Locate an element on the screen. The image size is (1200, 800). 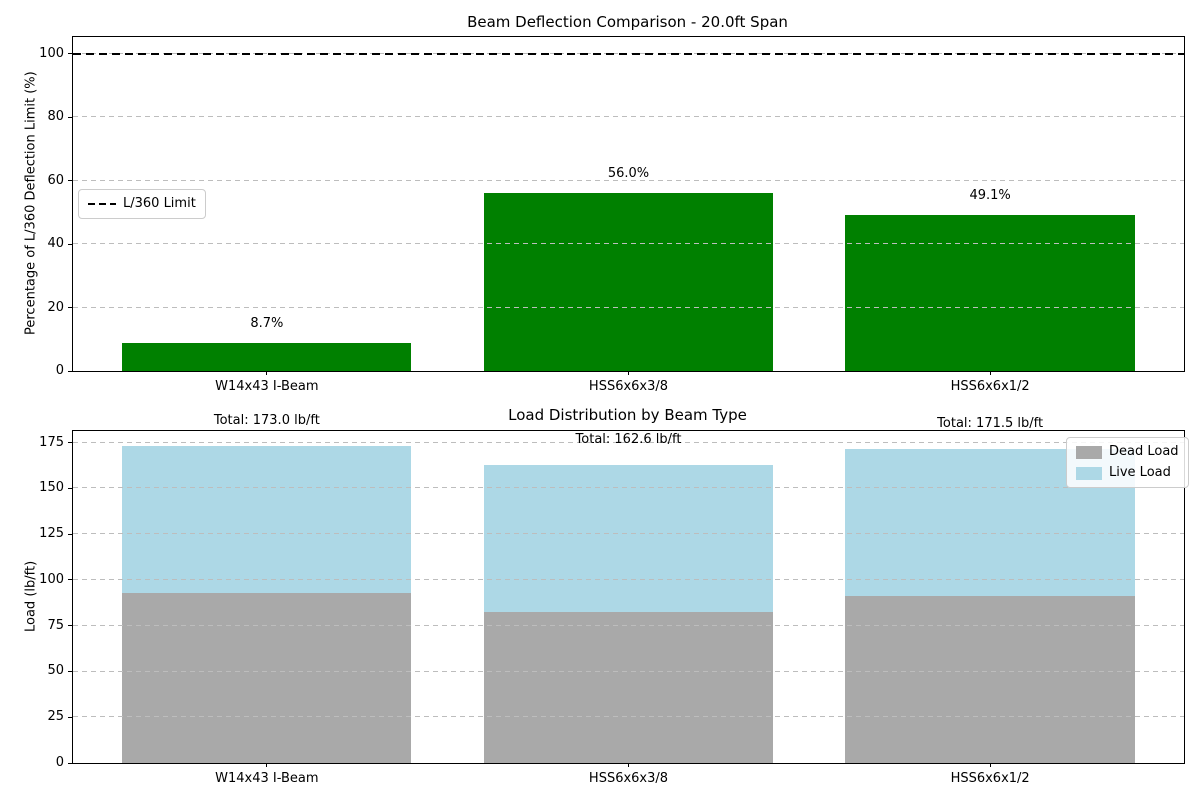
legend-entry: Dead Load is located at coordinates (1127, 452).